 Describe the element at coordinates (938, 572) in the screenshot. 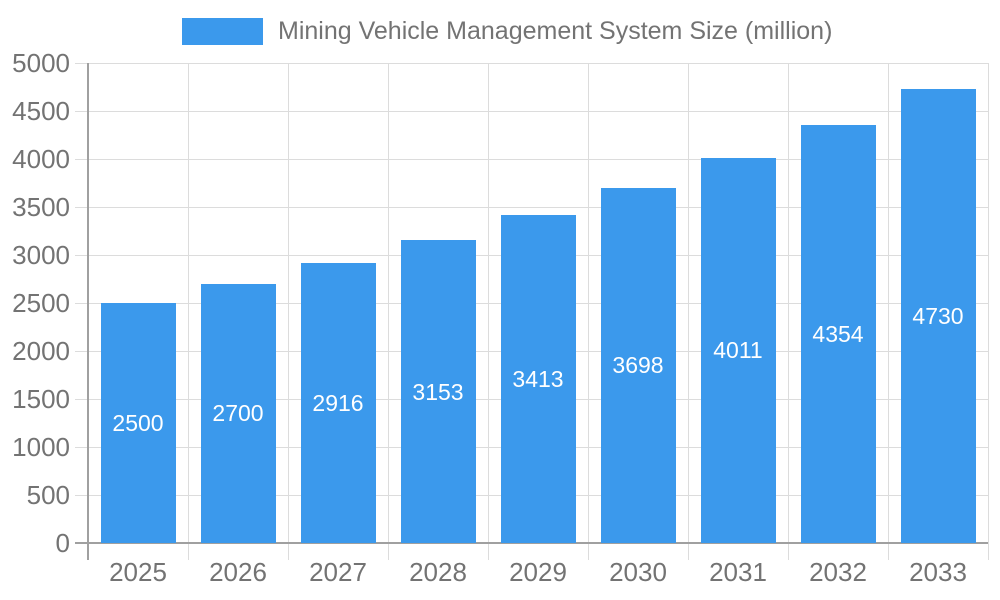

I see `x-axis-label: 2033` at that location.